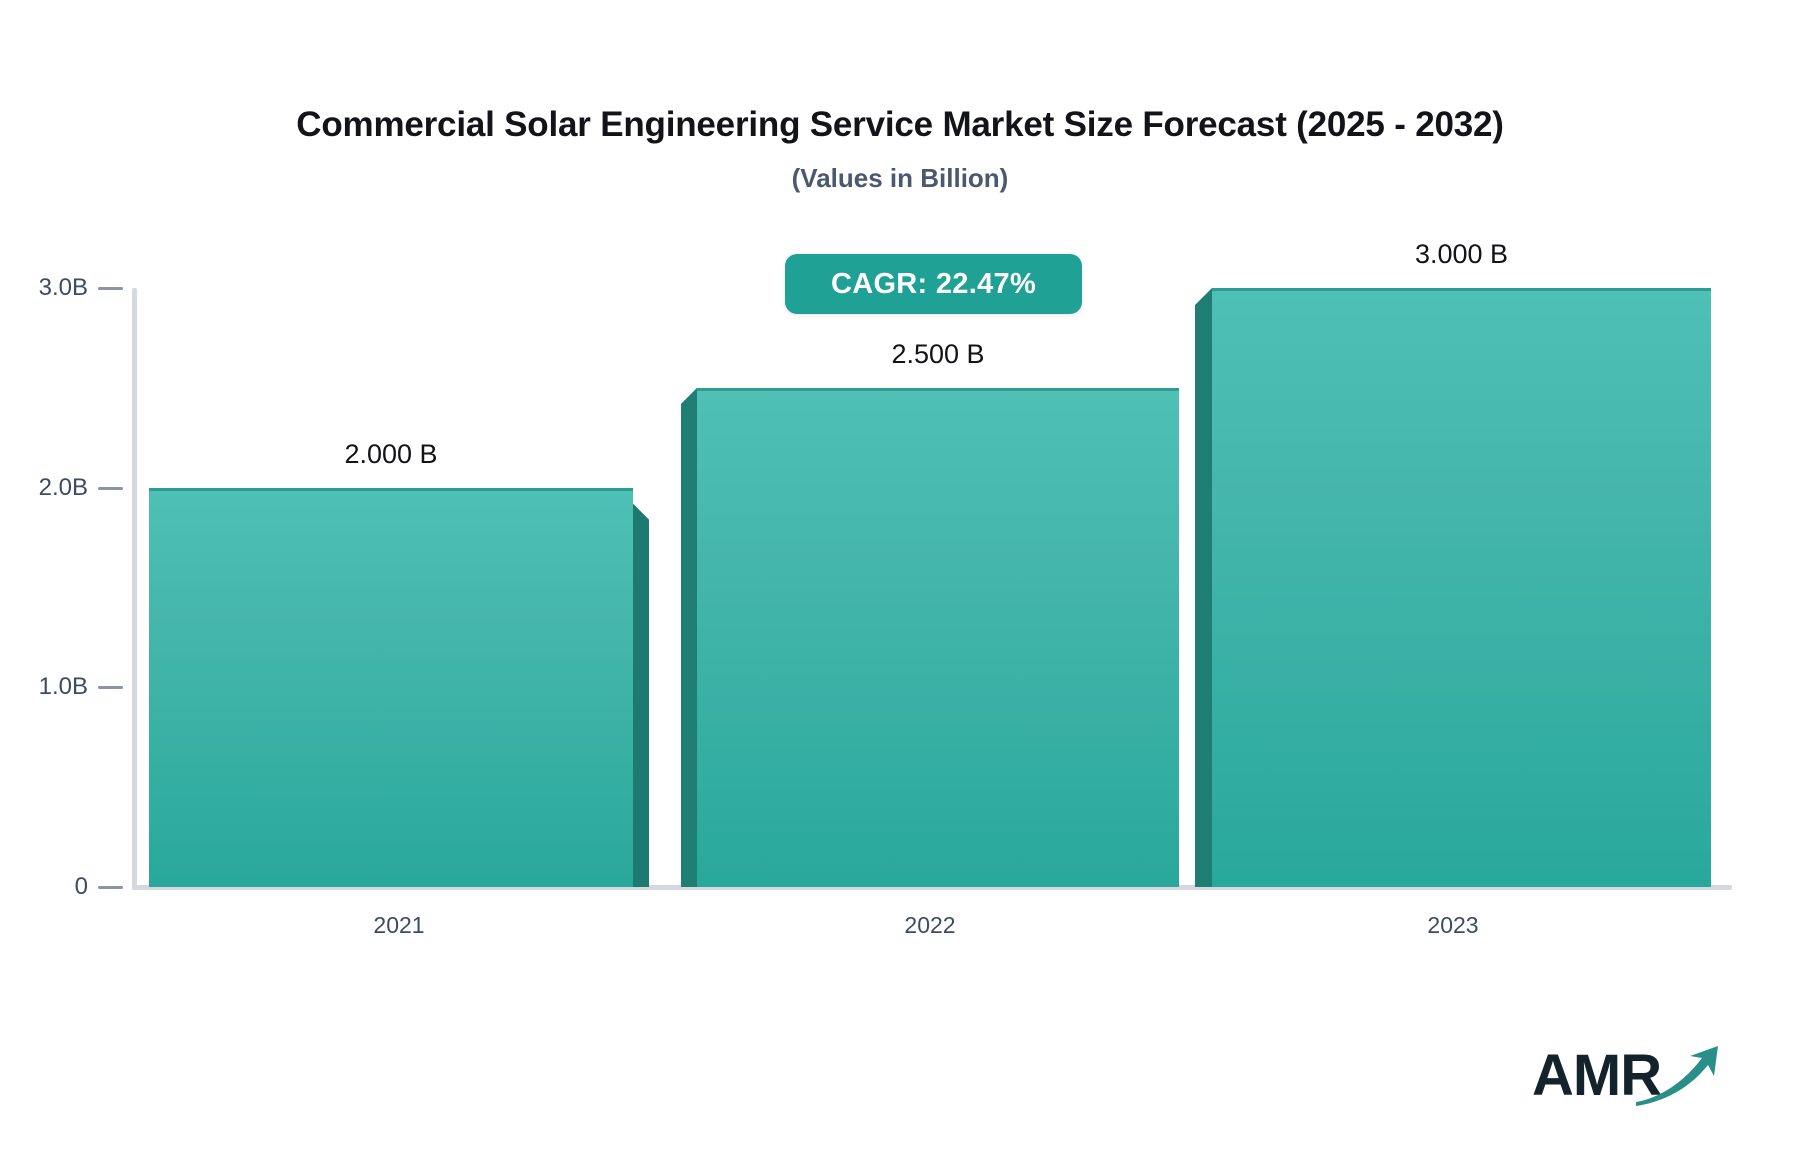 The image size is (1800, 1156). I want to click on y-axis-tick-label: 2.0B, so click(63, 487).